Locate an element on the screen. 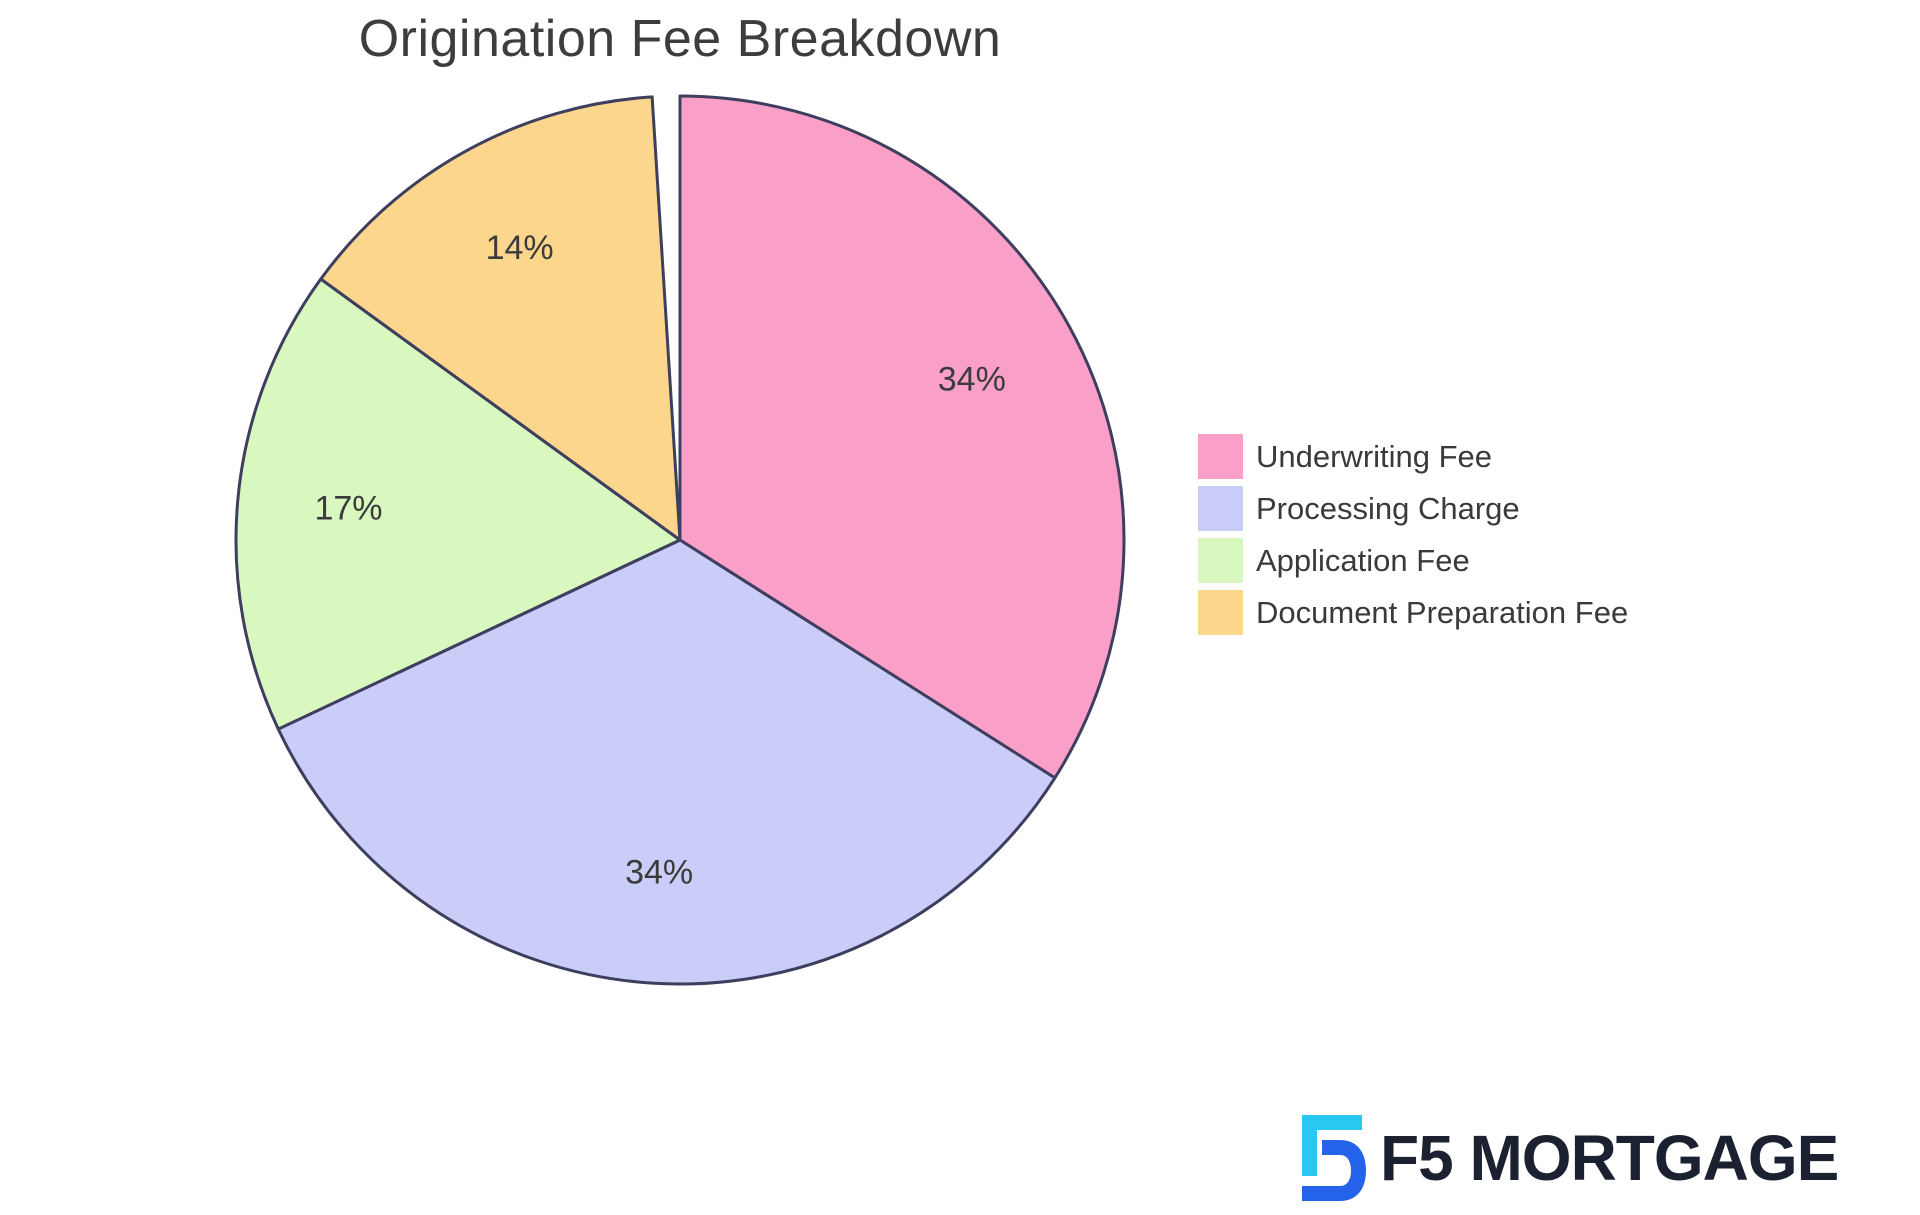 The image size is (1920, 1215). brand-logo: F5 MORTGAGE is located at coordinates (1569, 1158).